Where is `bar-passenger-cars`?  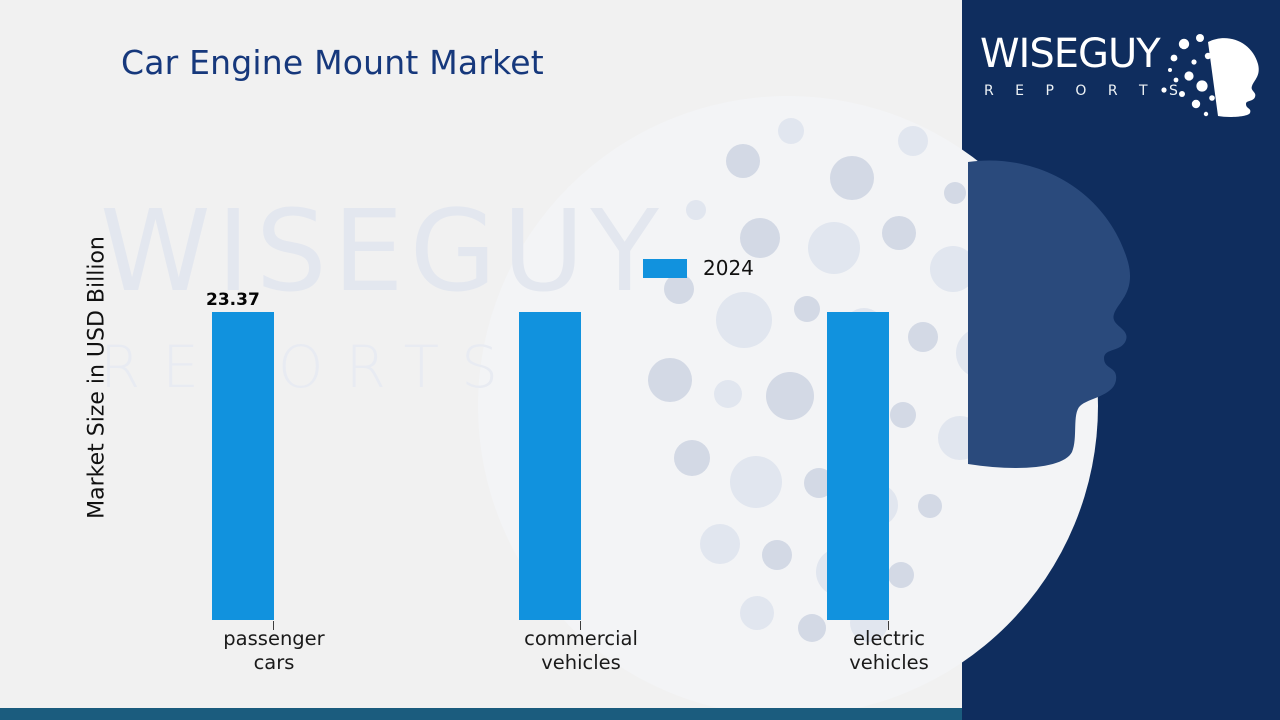 bar-passenger-cars is located at coordinates (243, 466).